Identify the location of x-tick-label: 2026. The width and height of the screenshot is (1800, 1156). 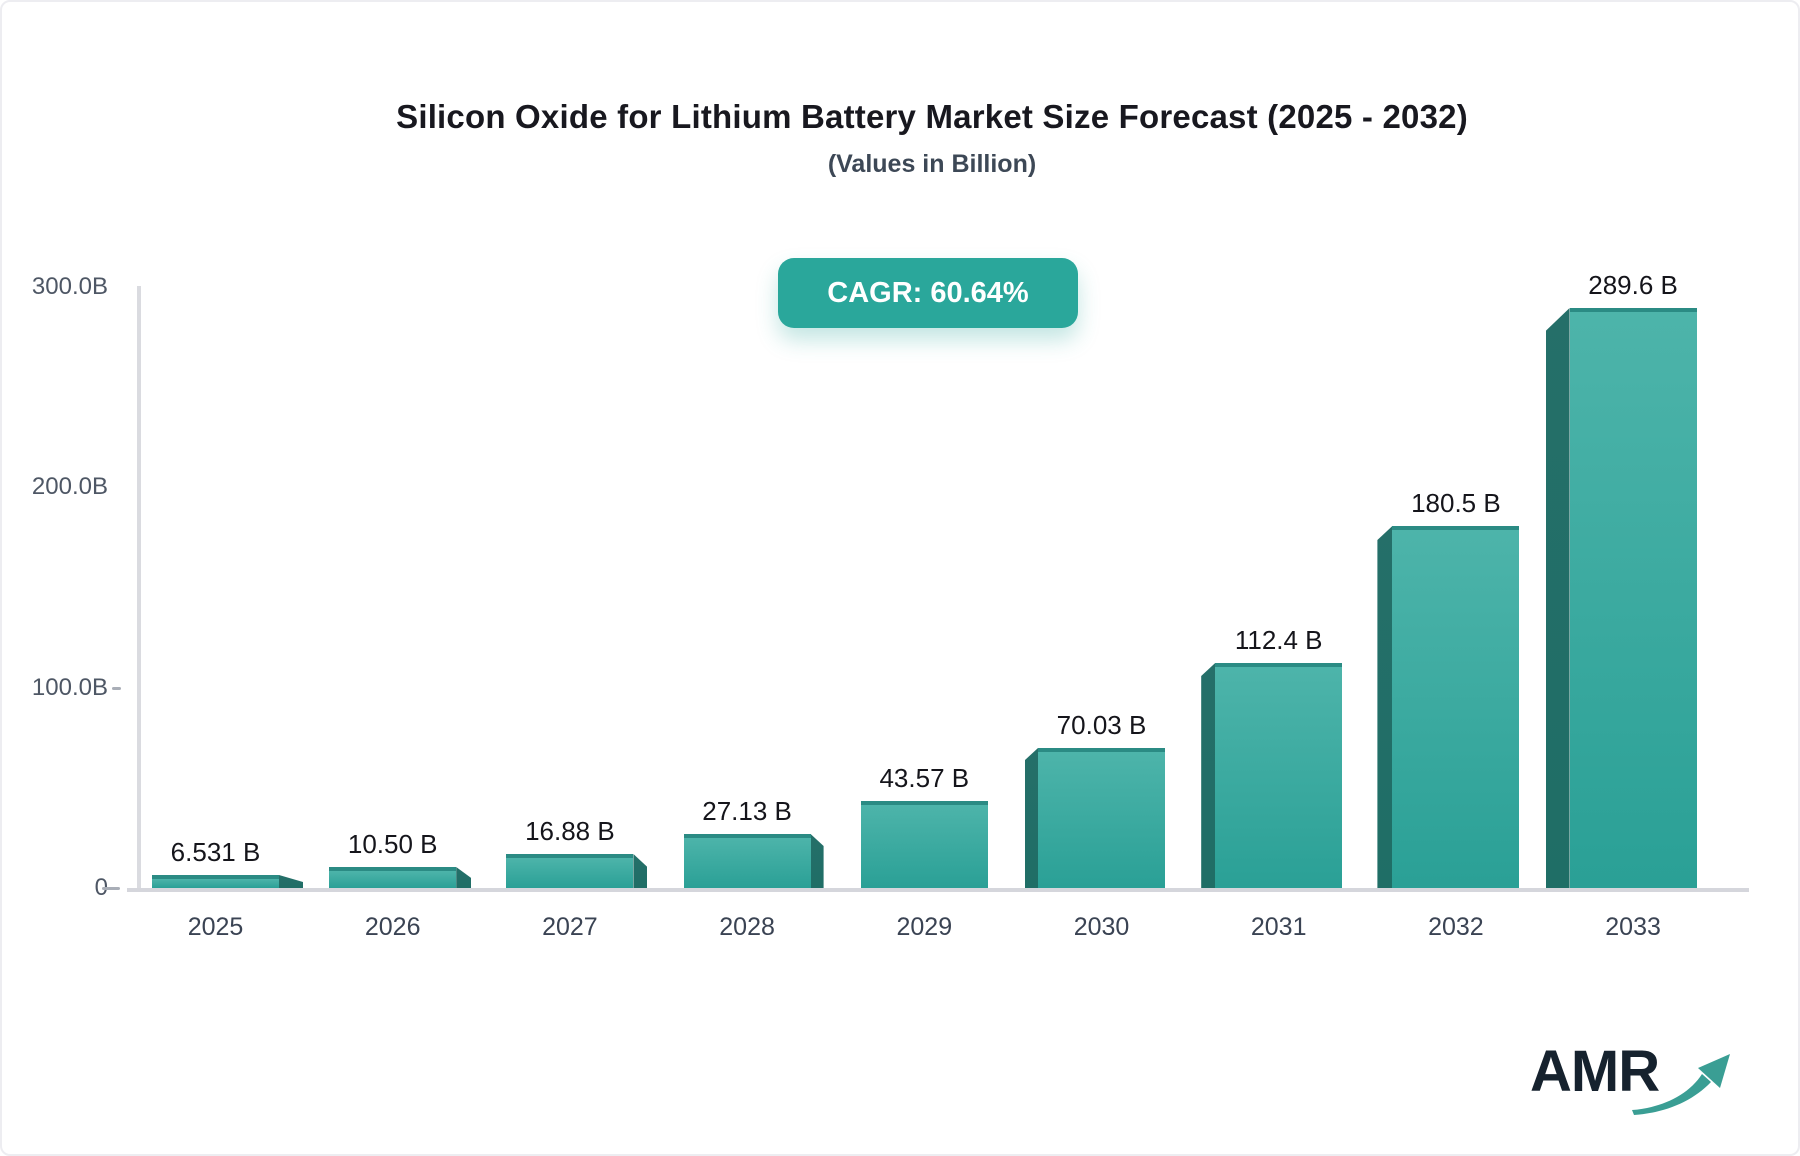
(392, 927).